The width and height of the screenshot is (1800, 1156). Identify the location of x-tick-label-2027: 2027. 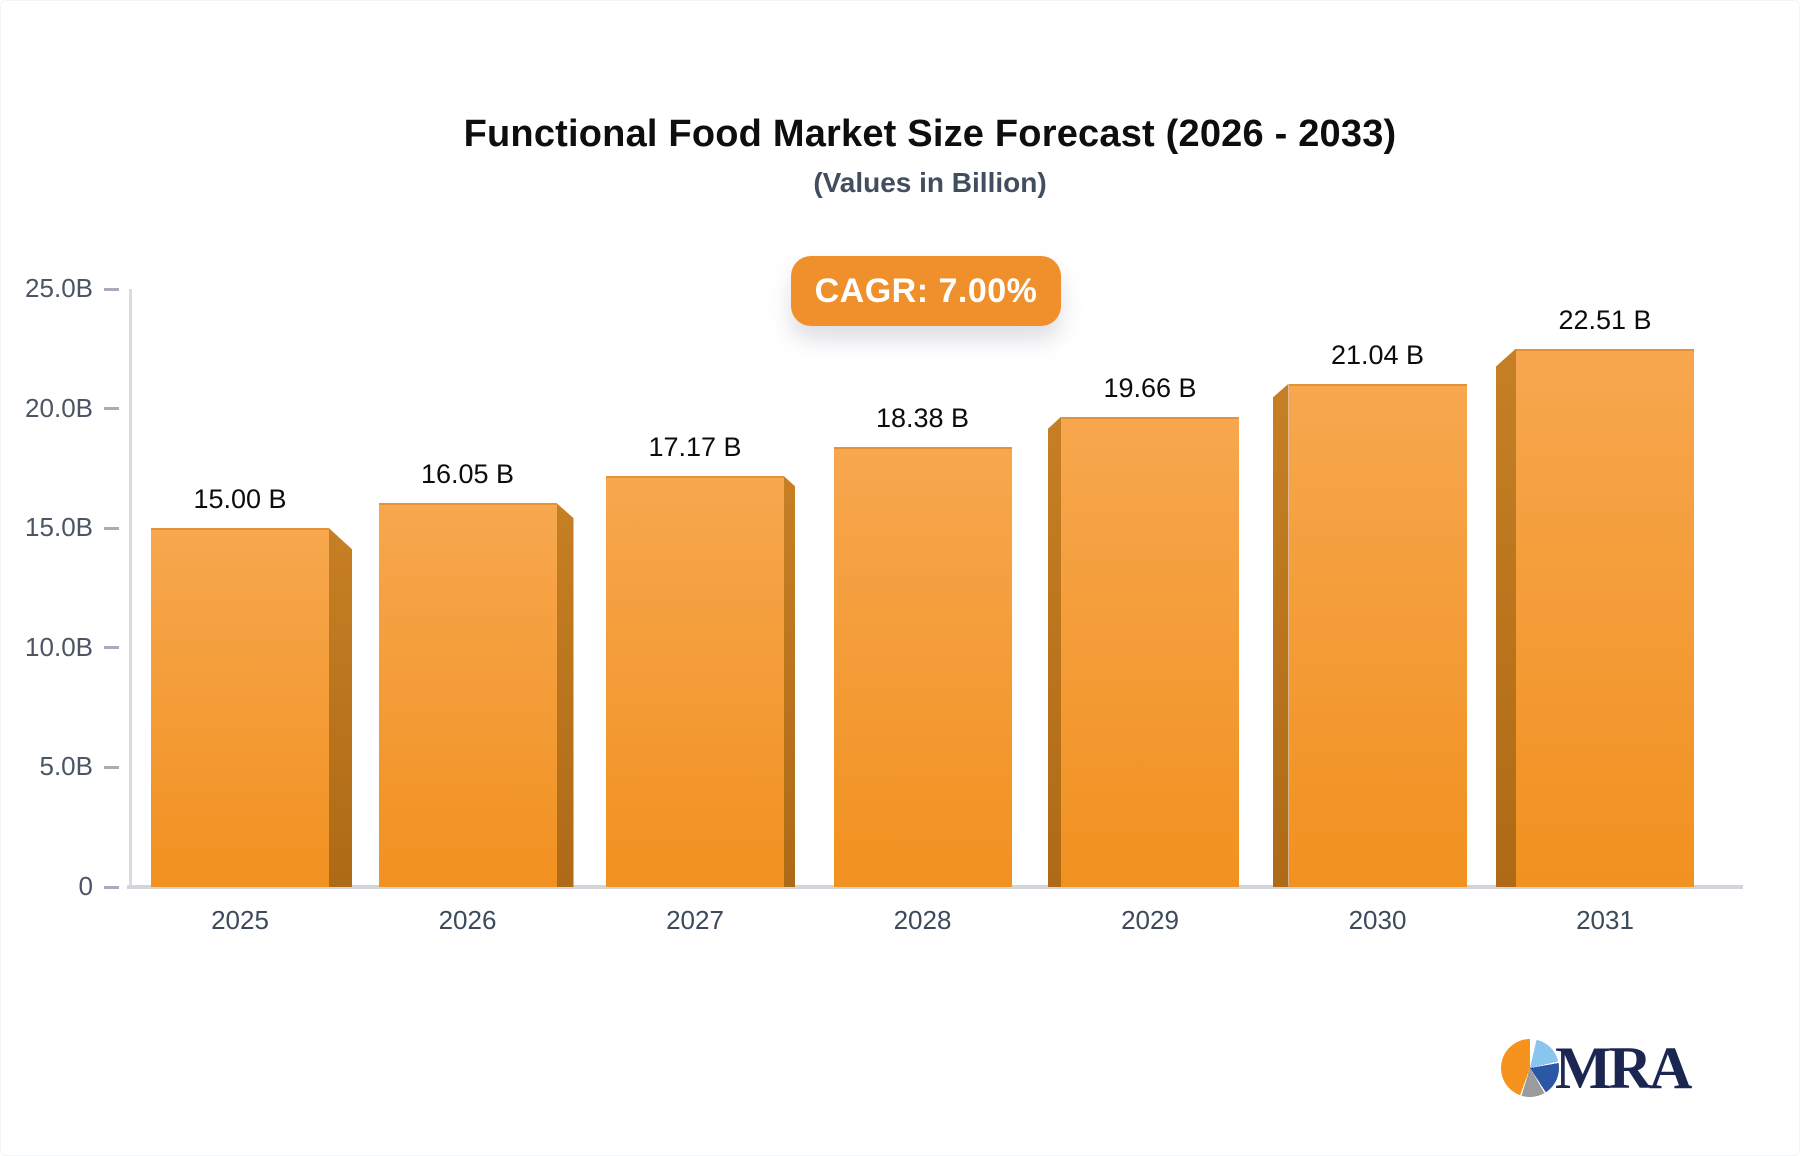
(695, 920).